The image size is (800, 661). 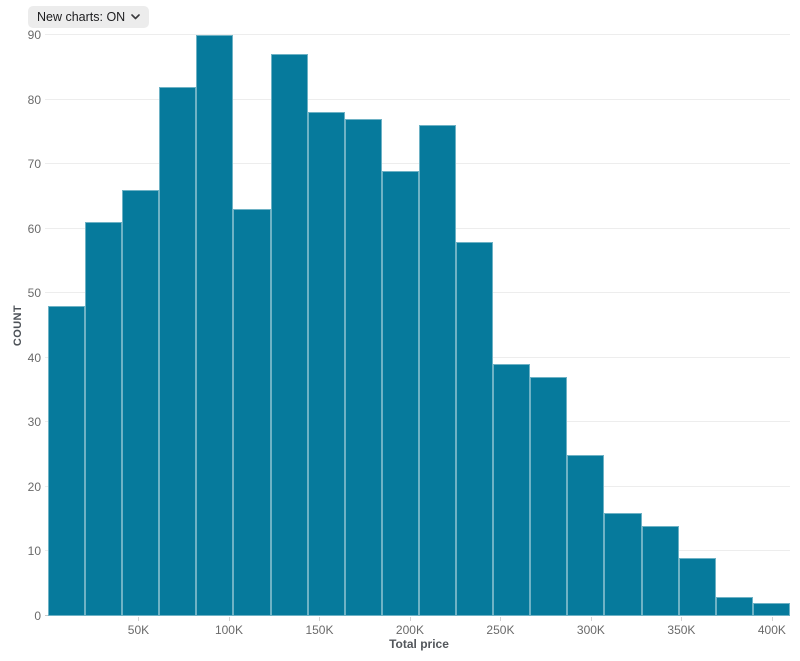 I want to click on y-tick-label: 0, so click(x=37, y=616).